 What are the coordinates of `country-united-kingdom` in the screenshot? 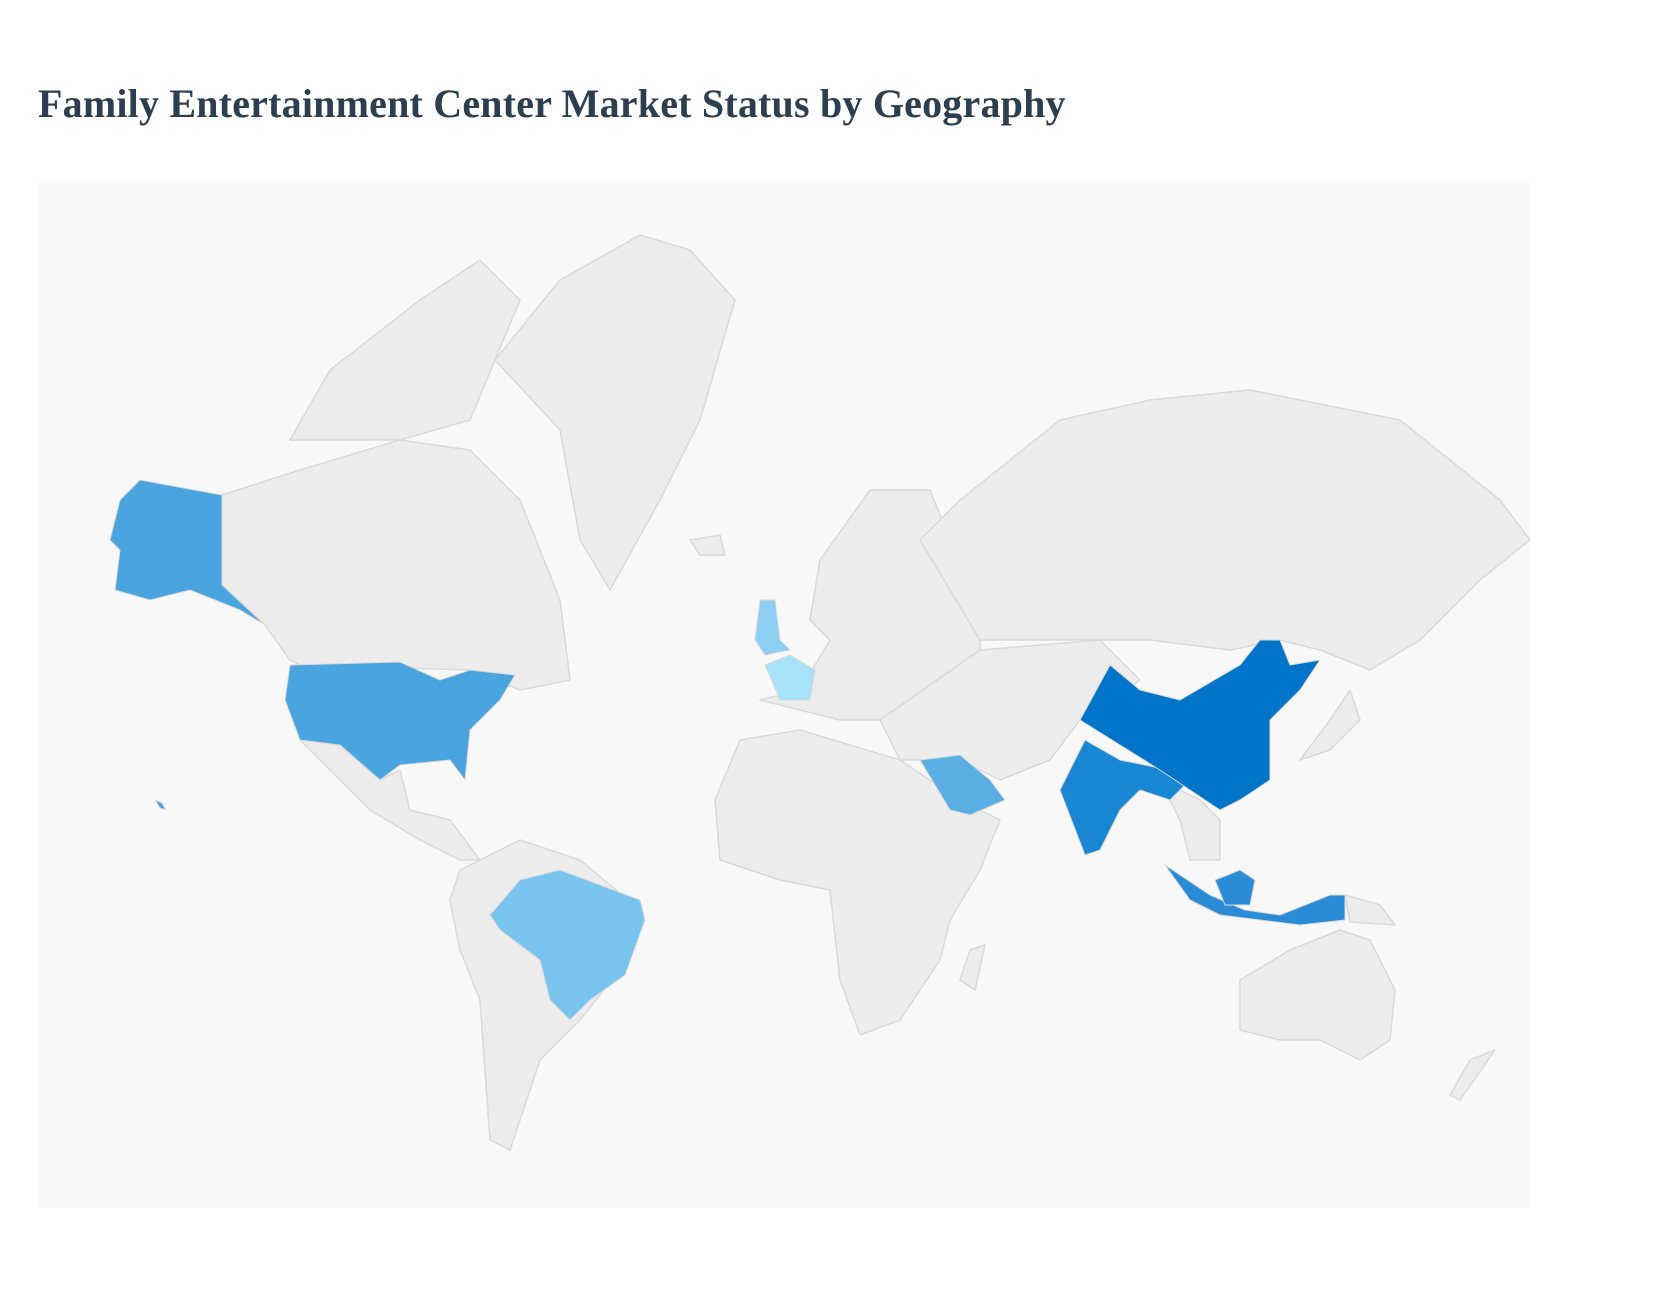 It's located at (772, 627).